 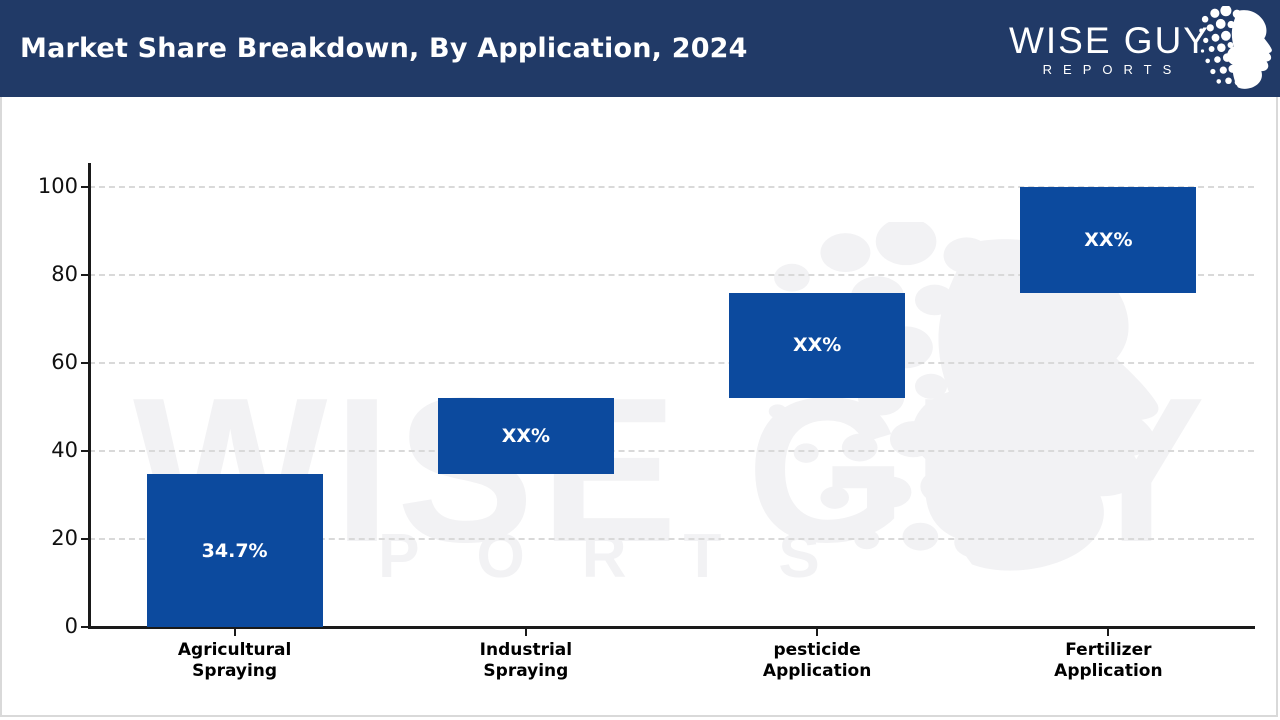 What do you see at coordinates (1235, 49) in the screenshot?
I see `brand-face-icon` at bounding box center [1235, 49].